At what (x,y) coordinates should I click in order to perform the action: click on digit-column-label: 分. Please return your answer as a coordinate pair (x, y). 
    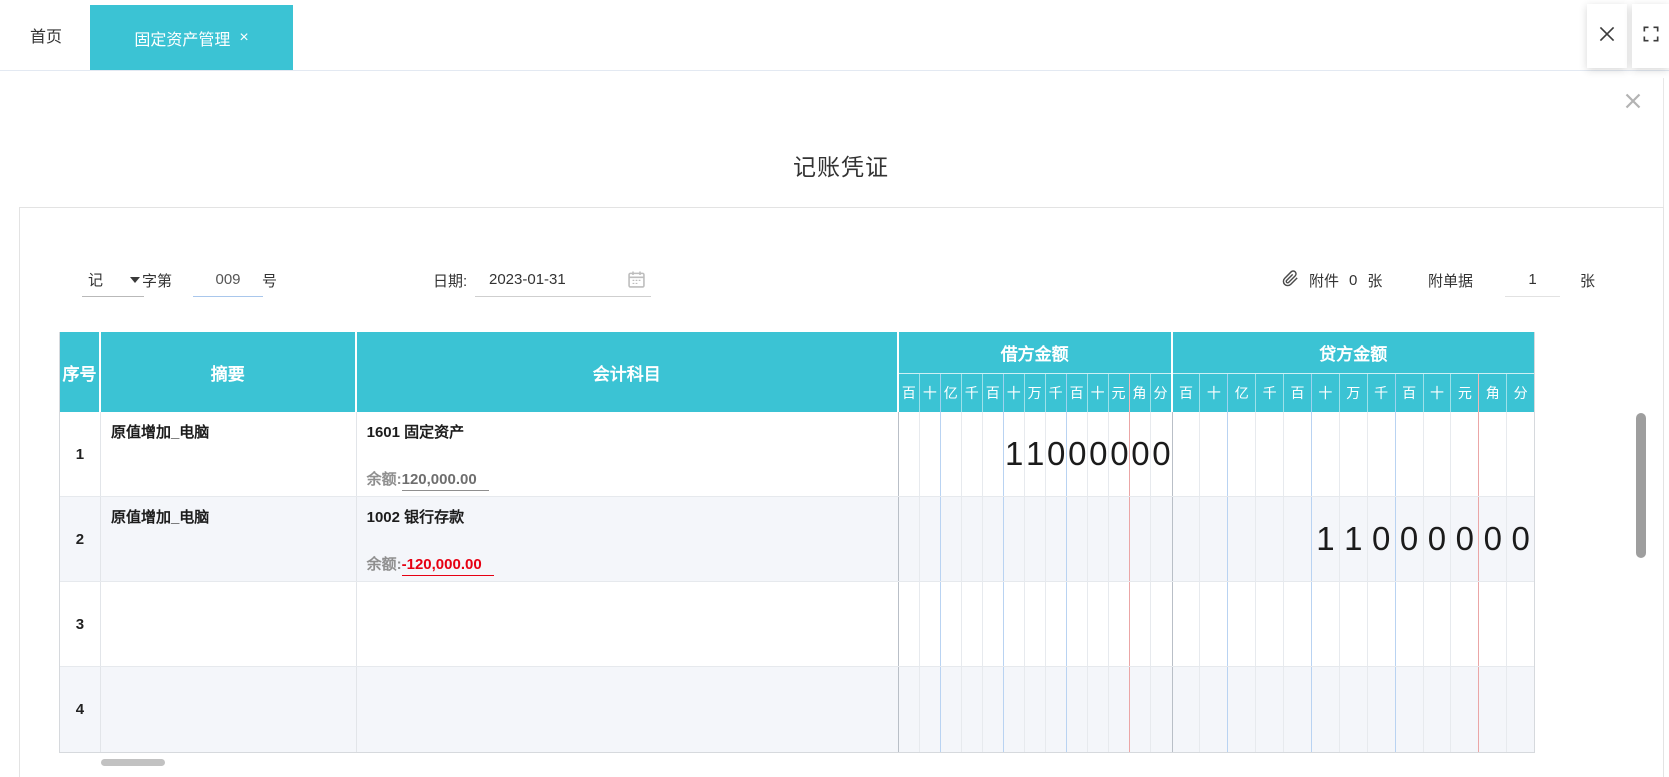
    Looking at the image, I should click on (1160, 393).